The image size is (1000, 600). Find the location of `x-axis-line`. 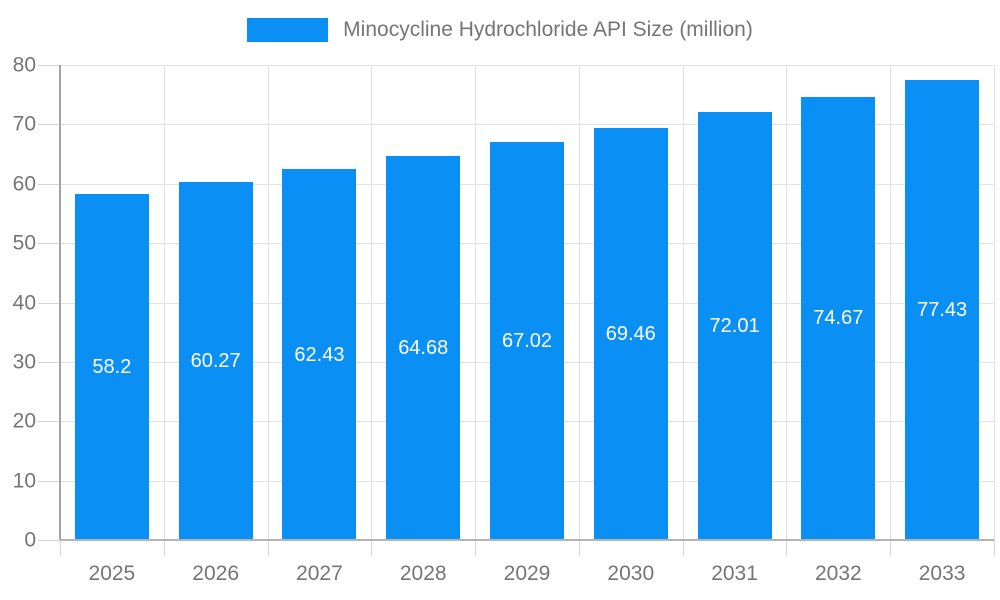

x-axis-line is located at coordinates (527, 540).